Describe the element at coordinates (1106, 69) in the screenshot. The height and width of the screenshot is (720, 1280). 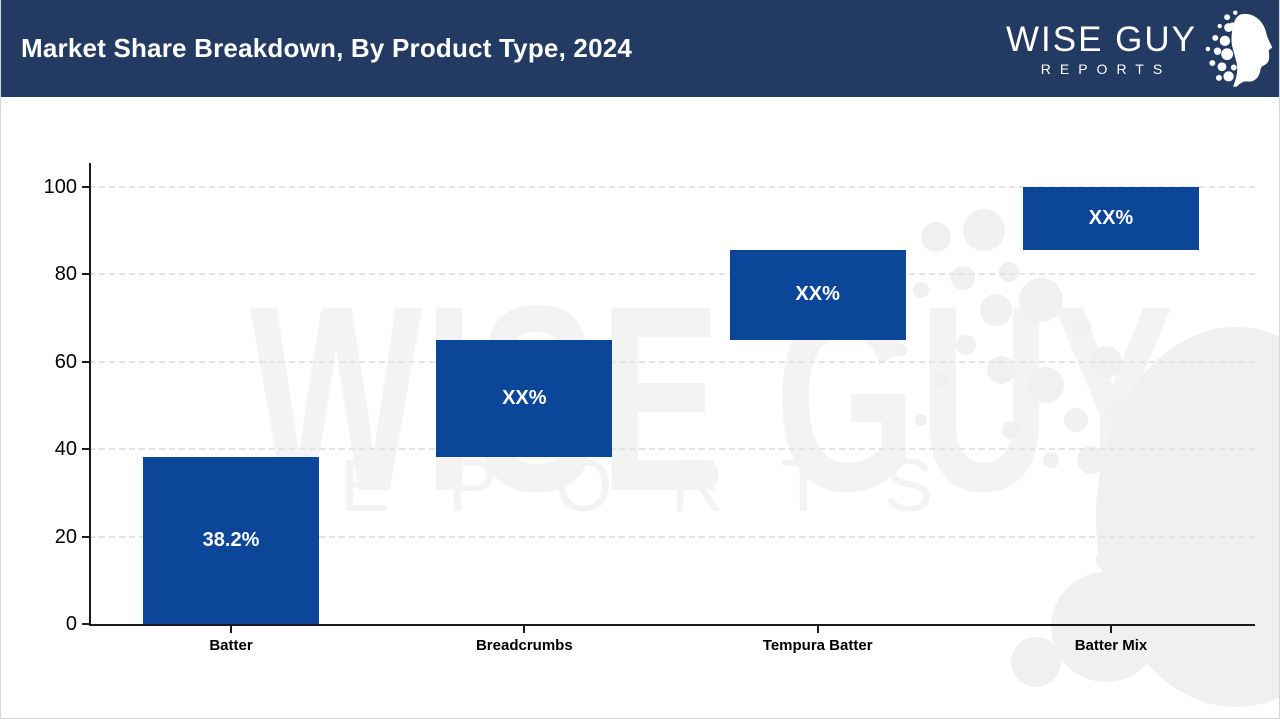
I see `logo-reports-text: REPORTS` at that location.